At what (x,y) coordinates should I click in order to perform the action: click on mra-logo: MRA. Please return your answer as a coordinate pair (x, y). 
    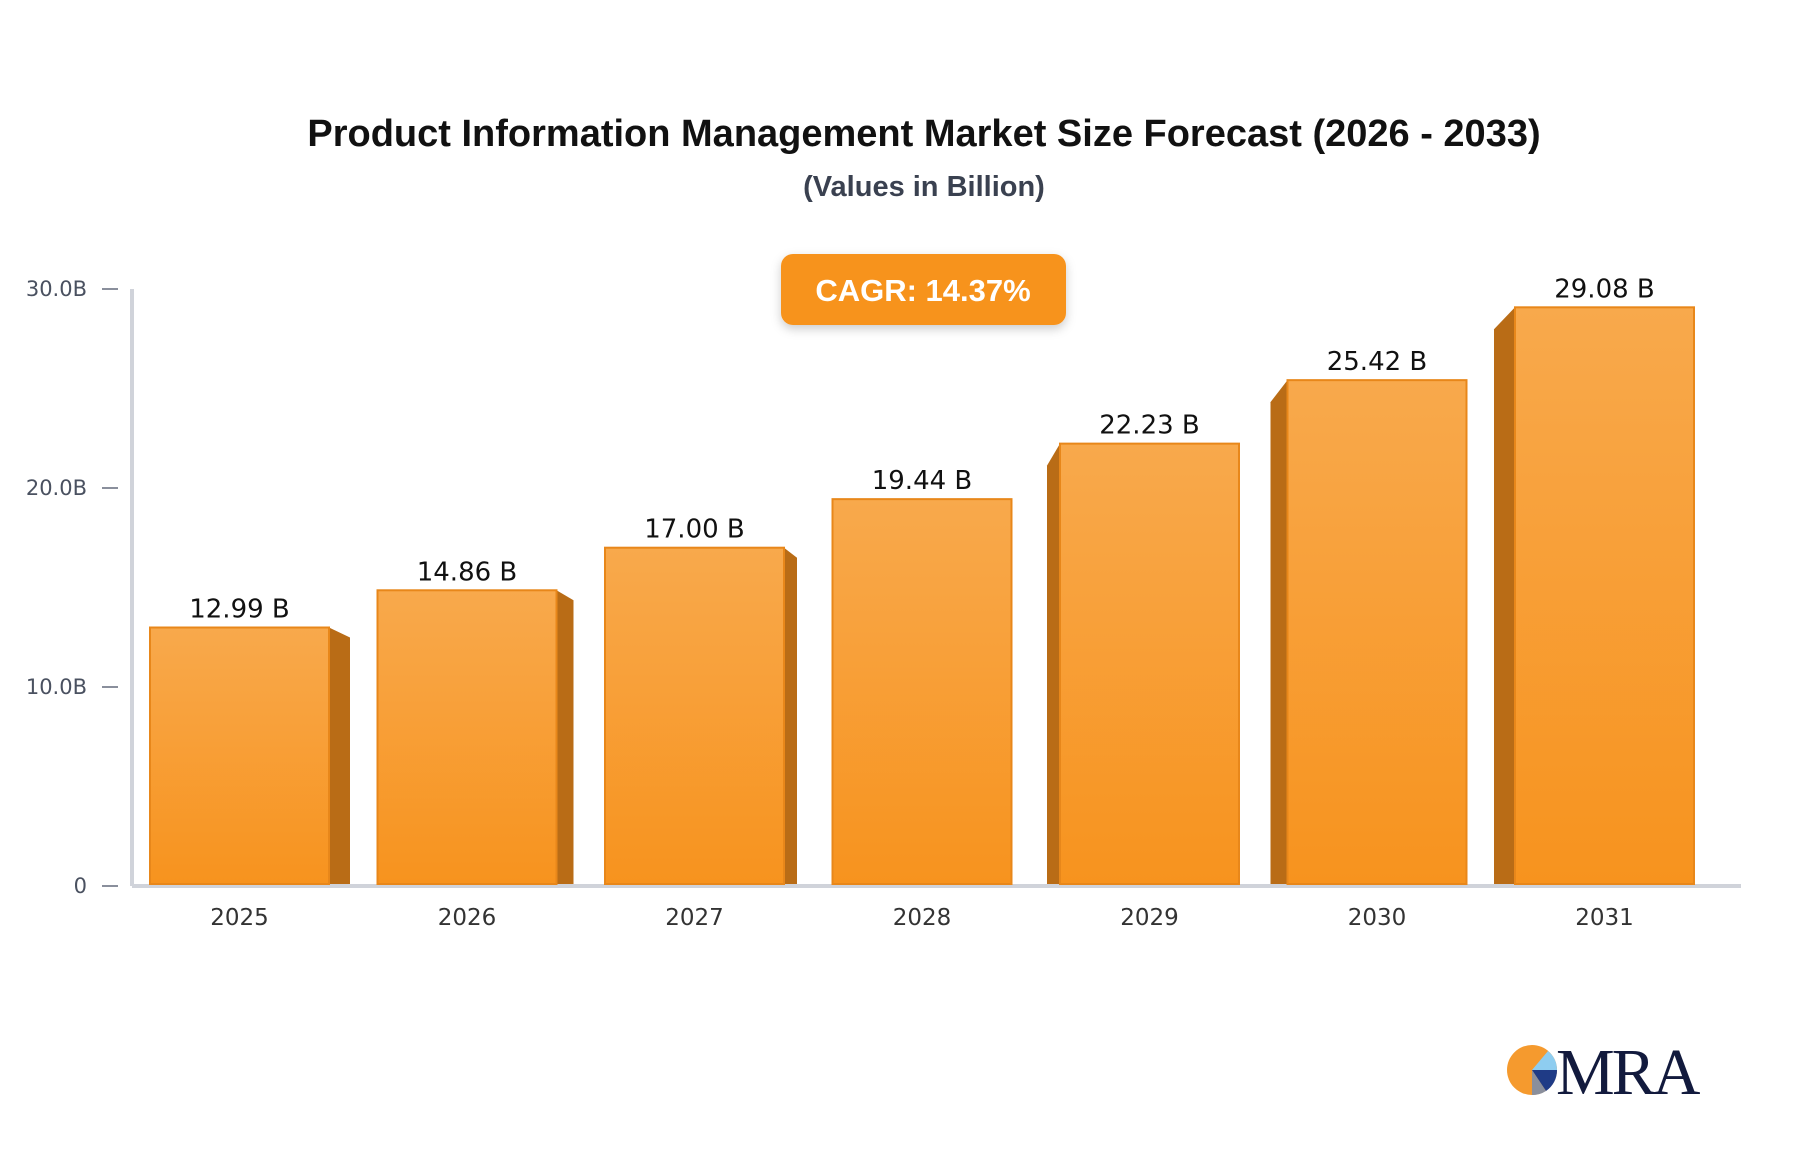
    Looking at the image, I should click on (1605, 1072).